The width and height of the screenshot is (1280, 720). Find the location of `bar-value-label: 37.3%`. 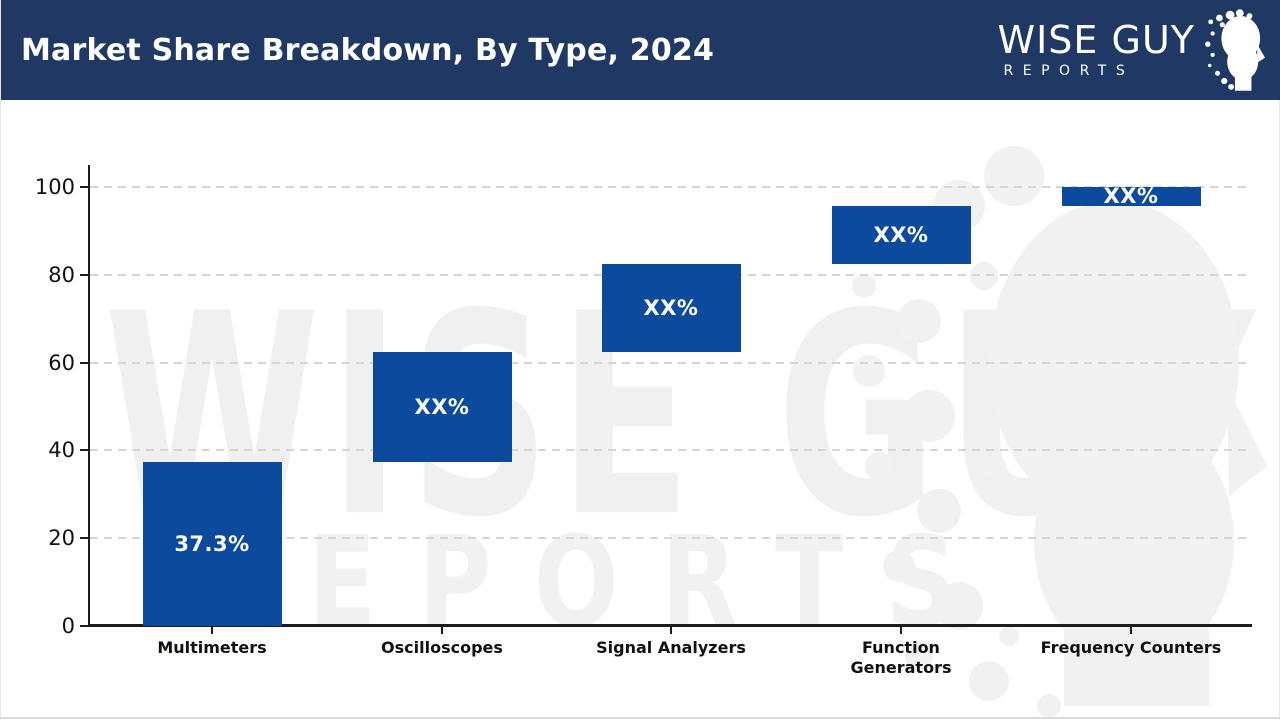

bar-value-label: 37.3% is located at coordinates (212, 544).